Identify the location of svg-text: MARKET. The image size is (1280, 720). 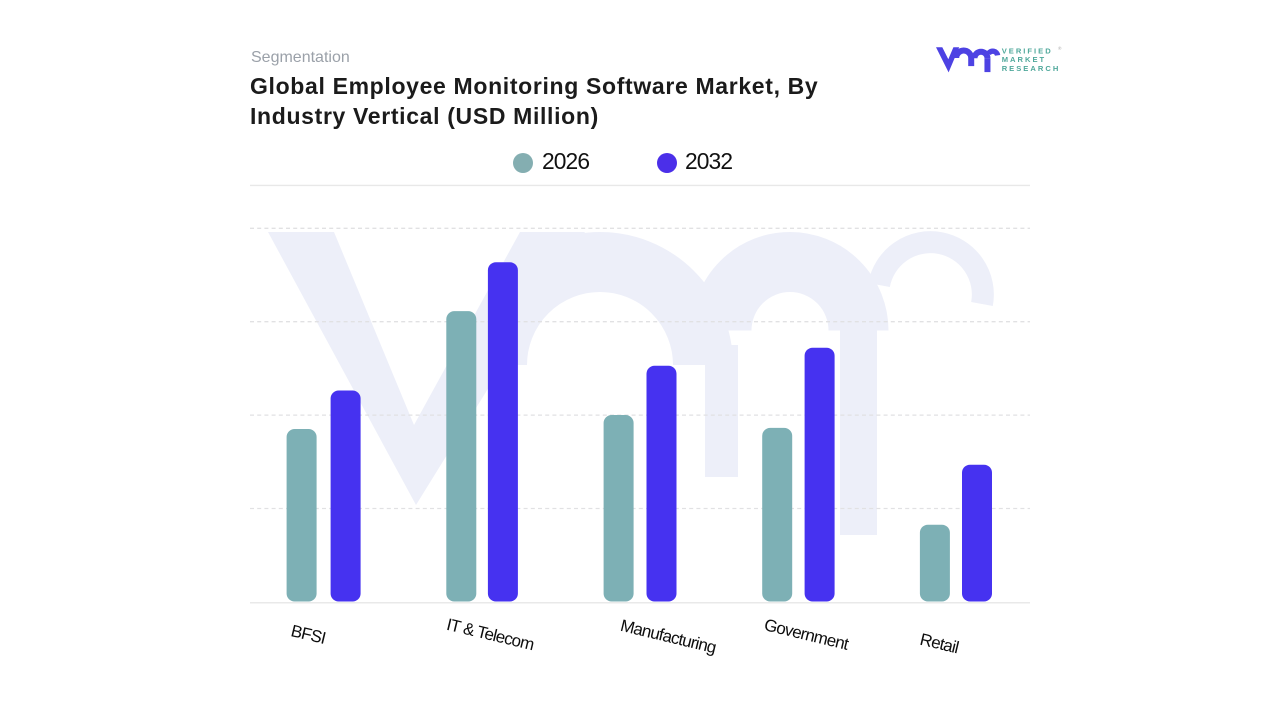
(1024, 59).